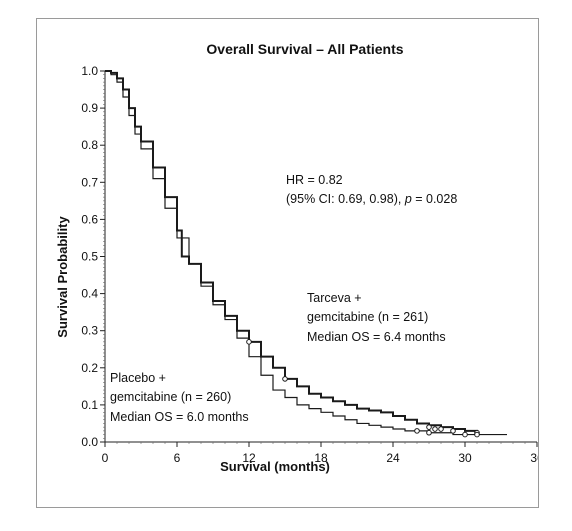 The image size is (572, 531). What do you see at coordinates (249, 458) in the screenshot?
I see `x-tick-label: 12` at bounding box center [249, 458].